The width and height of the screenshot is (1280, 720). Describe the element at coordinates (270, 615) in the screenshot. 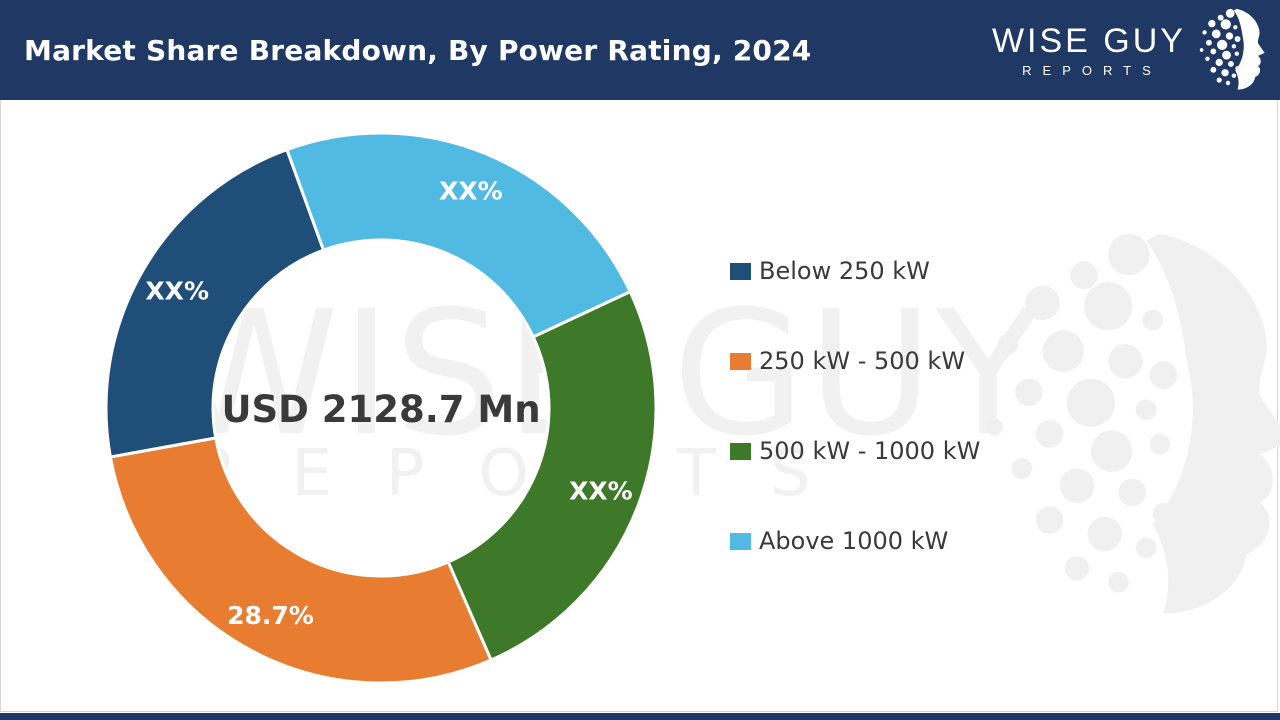

I see `segment-value-label: 28.7%` at that location.